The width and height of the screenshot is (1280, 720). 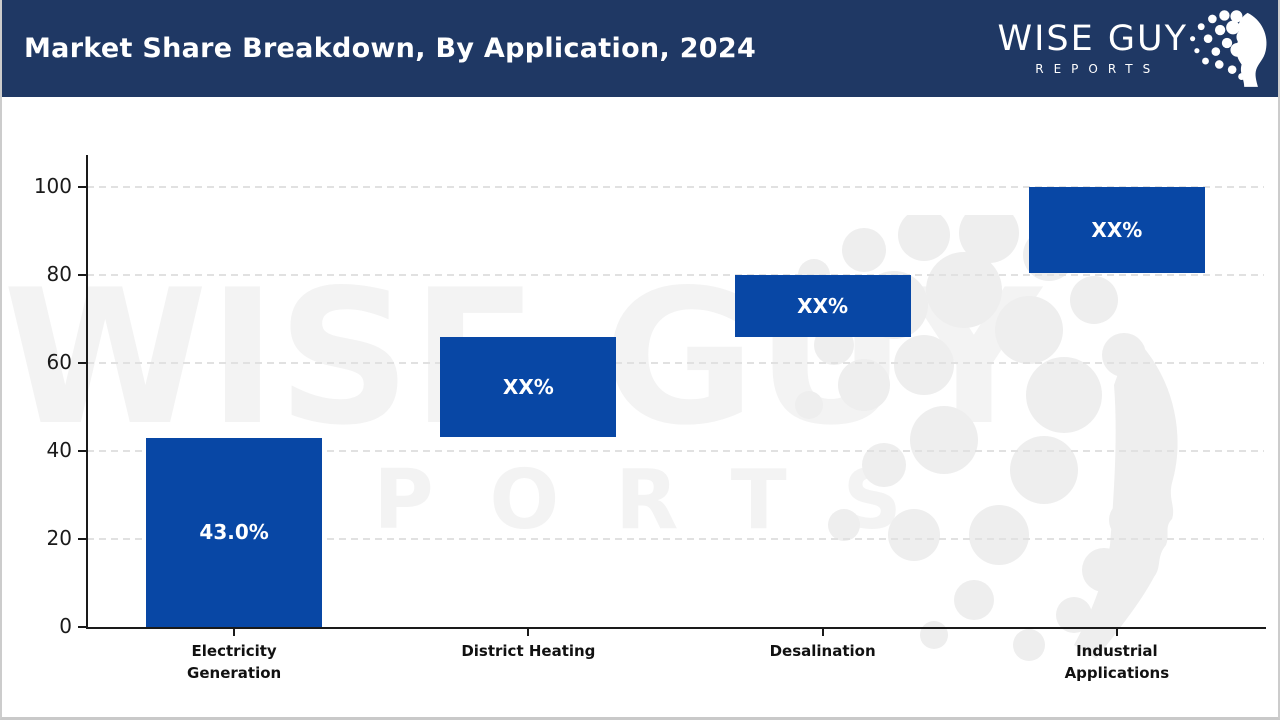 What do you see at coordinates (52, 186) in the screenshot?
I see `y-tick-label: 100` at bounding box center [52, 186].